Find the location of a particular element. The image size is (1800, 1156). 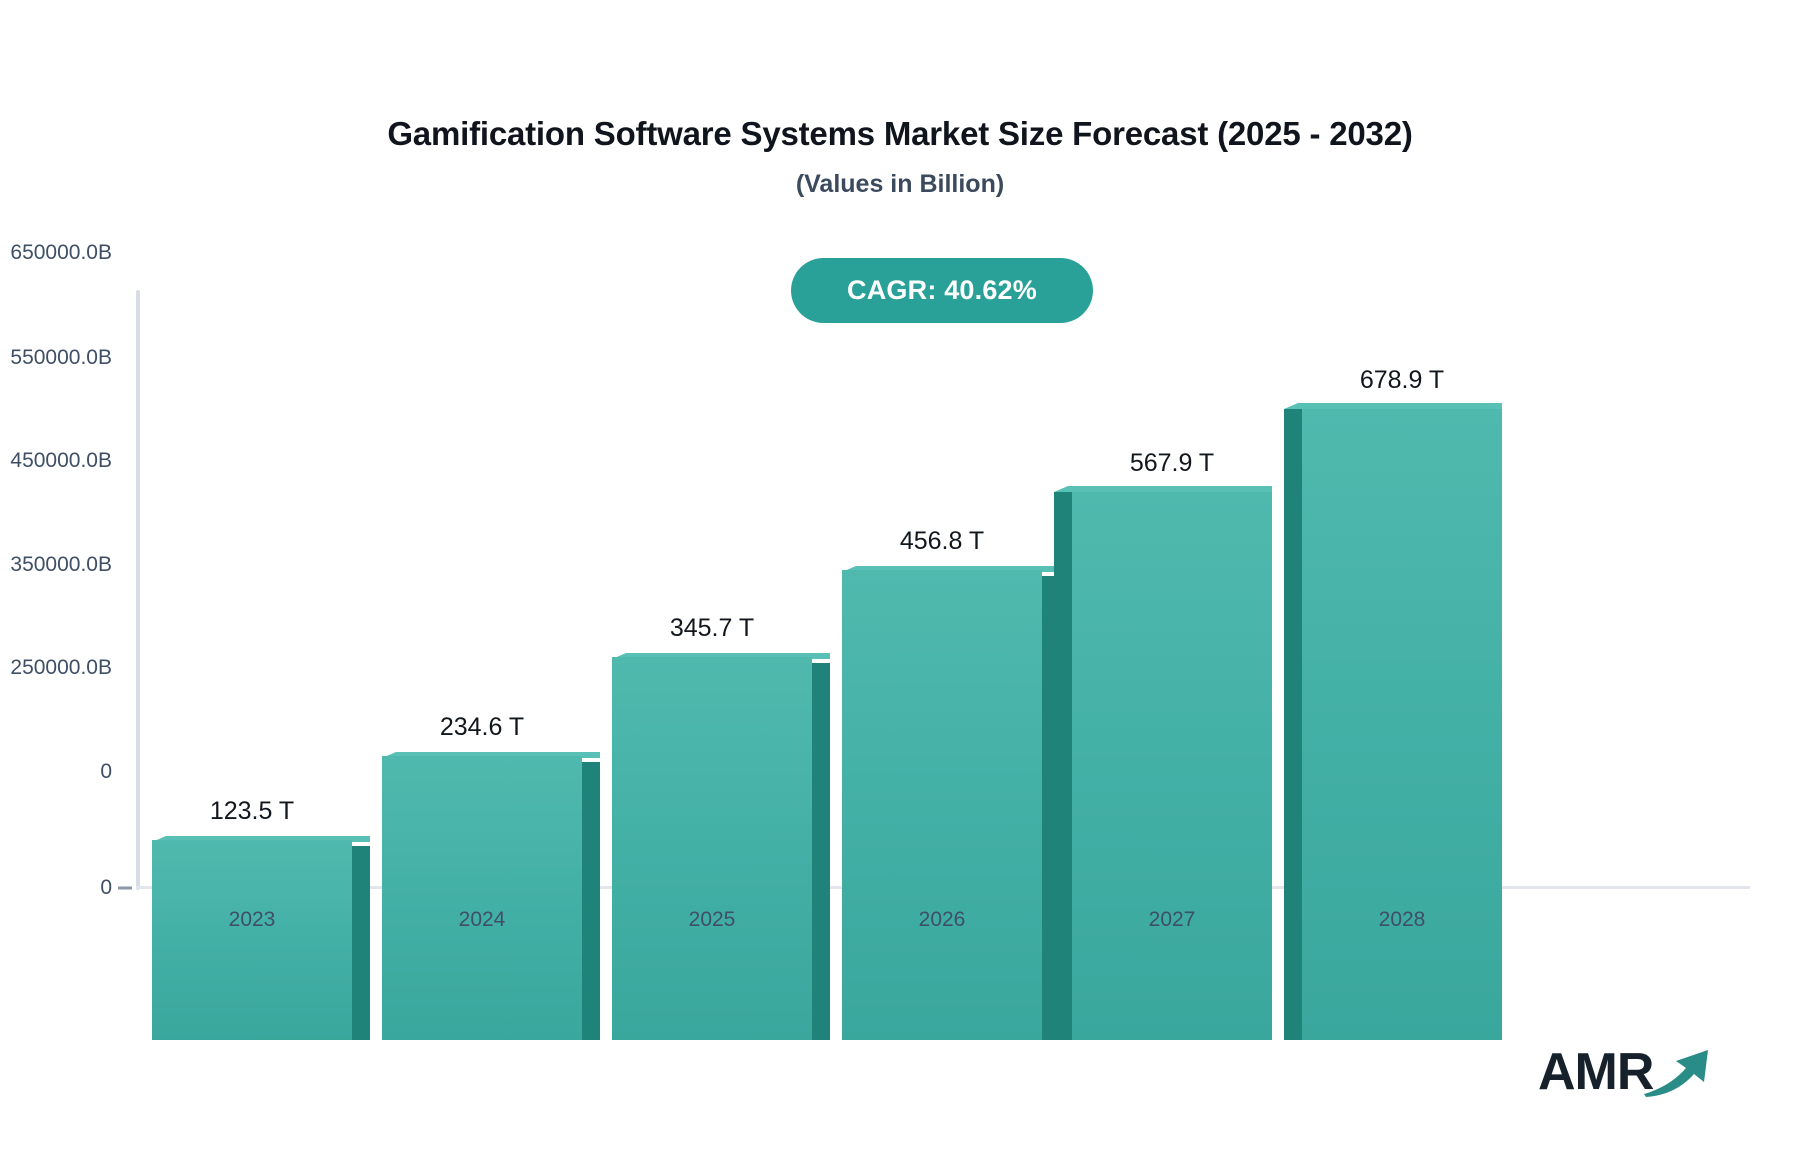

bar-top-2025 is located at coordinates (721, 656).